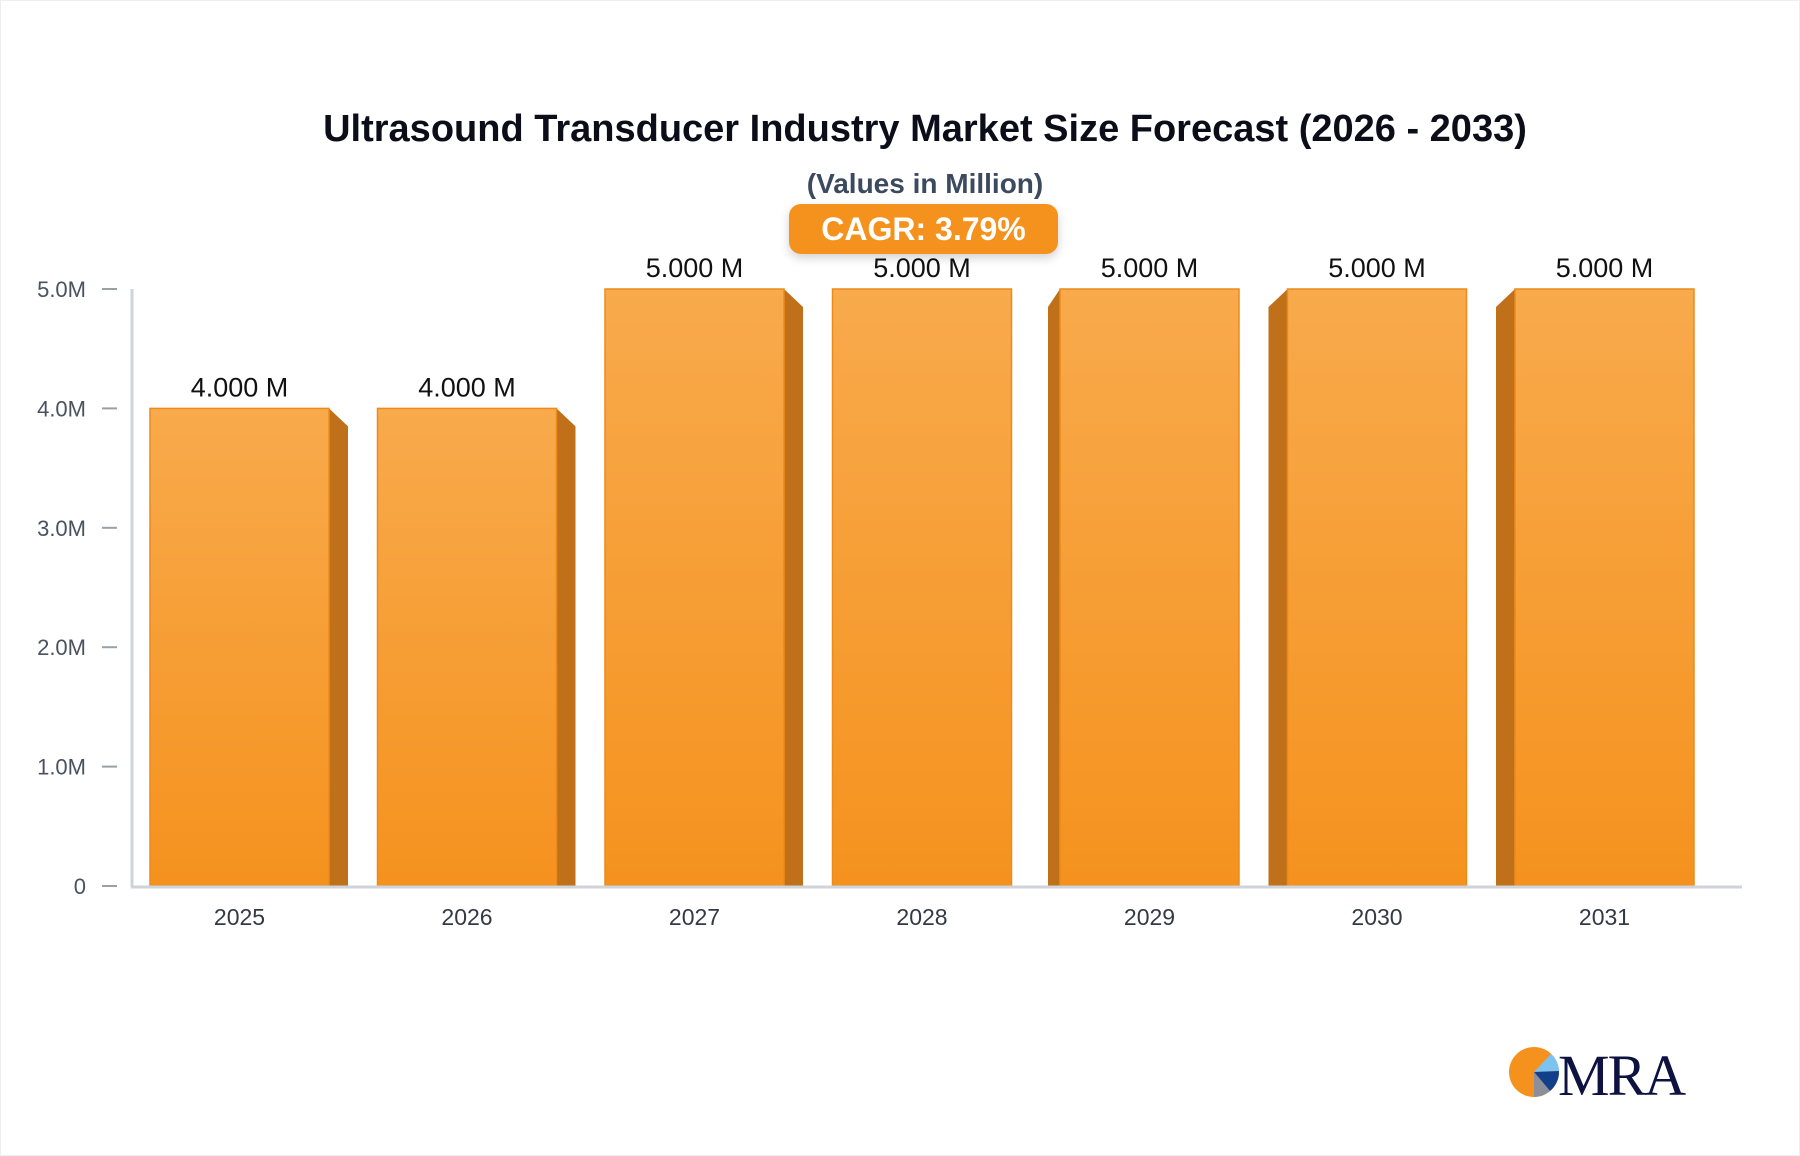 The height and width of the screenshot is (1156, 1800). I want to click on y-tick-label: 2.0M, so click(61, 647).